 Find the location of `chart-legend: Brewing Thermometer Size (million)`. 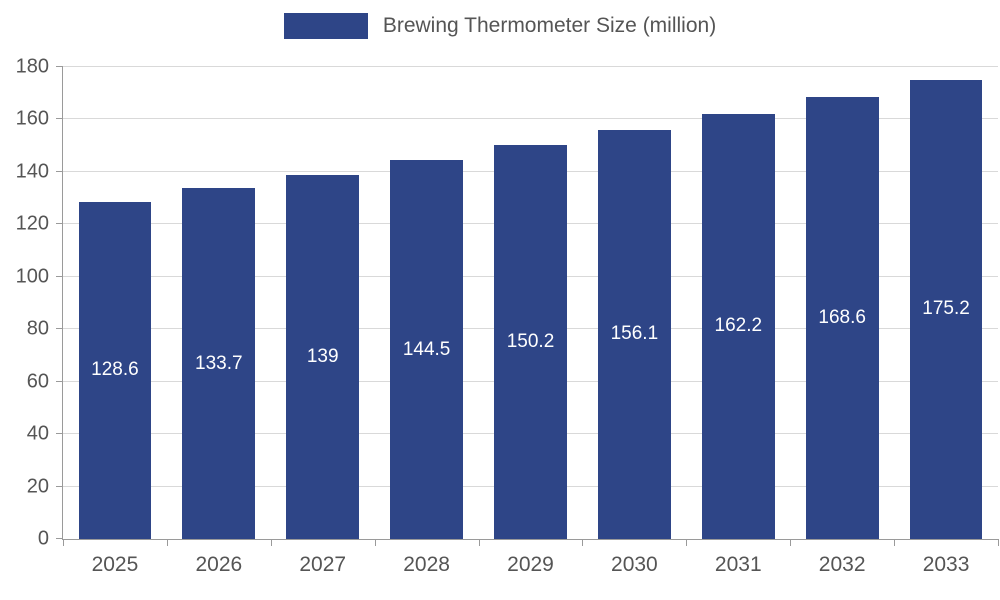

chart-legend: Brewing Thermometer Size (million) is located at coordinates (500, 26).